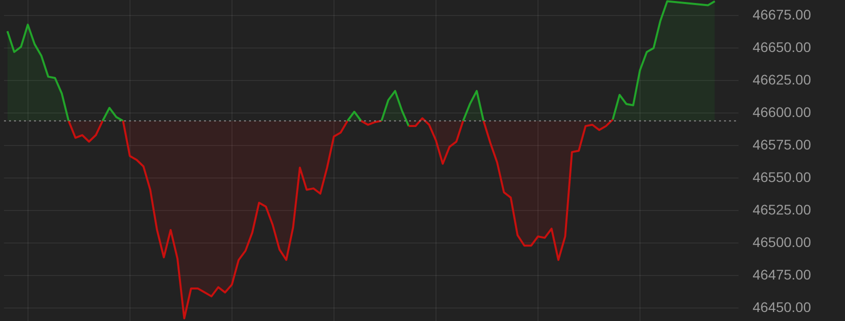 Image resolution: width=845 pixels, height=321 pixels. What do you see at coordinates (782, 176) in the screenshot?
I see `y-tick-label: 46550.00` at bounding box center [782, 176].